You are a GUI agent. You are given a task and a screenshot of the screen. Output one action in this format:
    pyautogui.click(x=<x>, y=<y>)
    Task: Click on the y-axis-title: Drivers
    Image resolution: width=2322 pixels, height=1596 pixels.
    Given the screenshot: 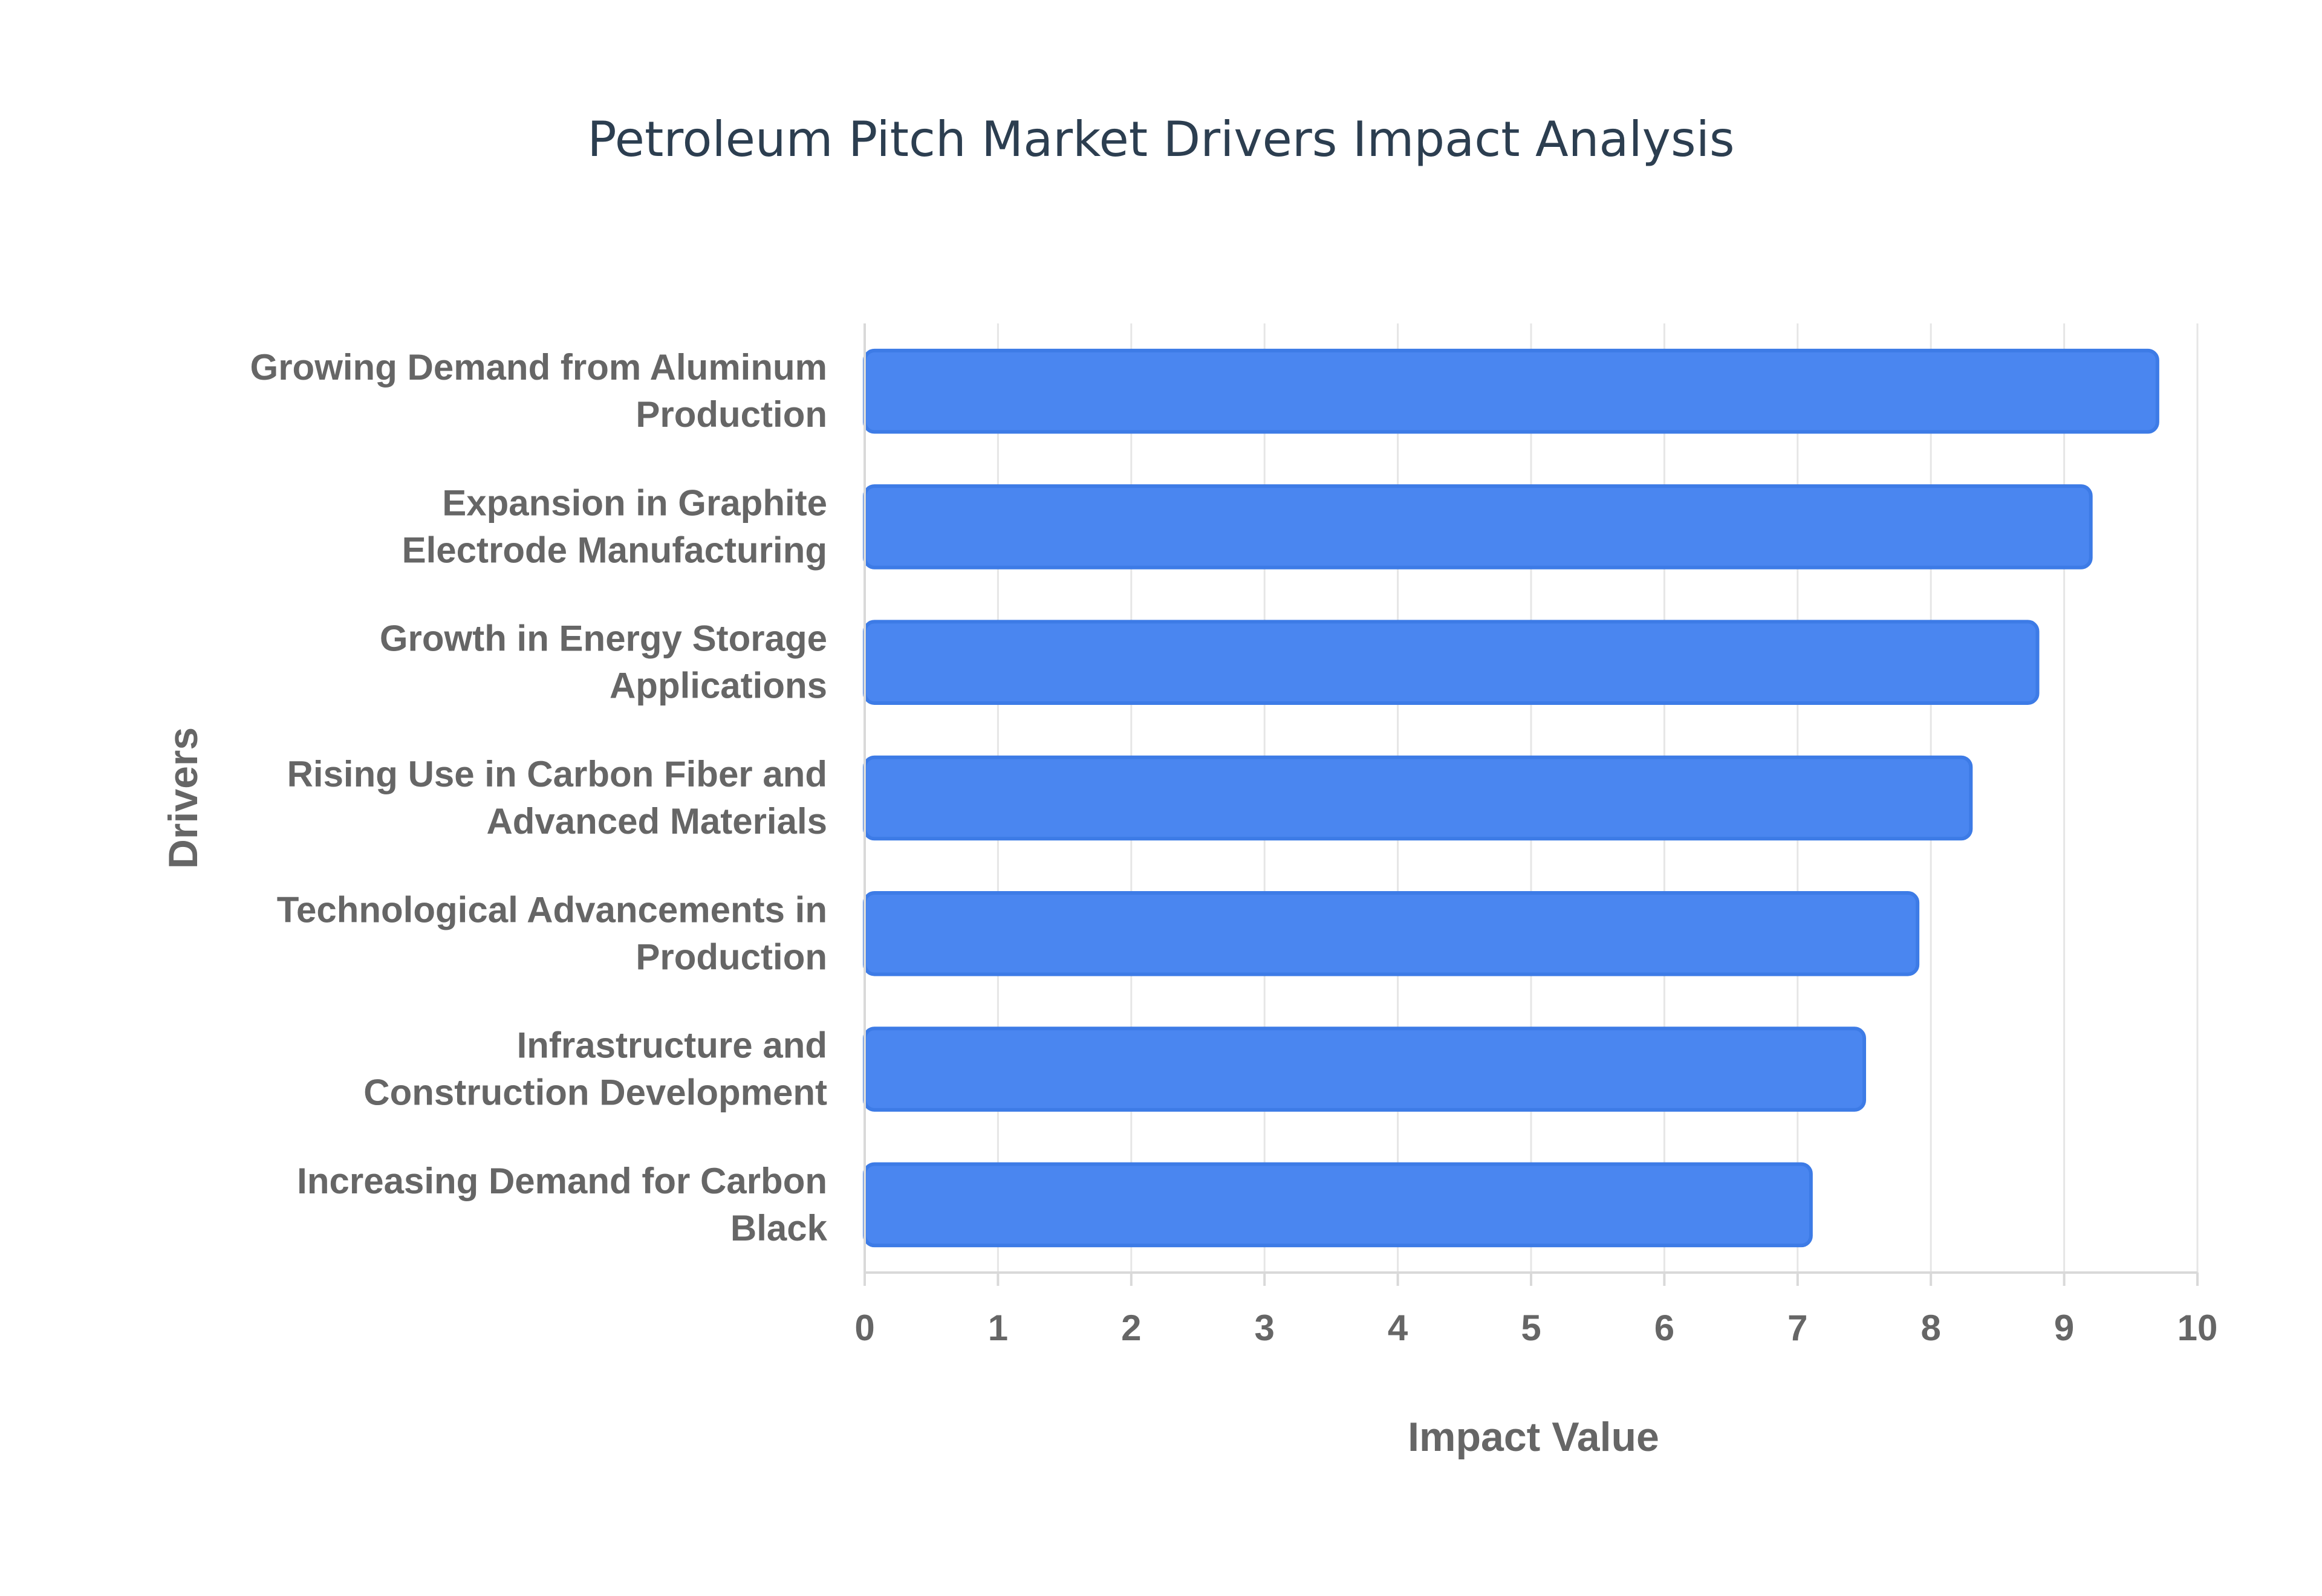 What is the action you would take?
    pyautogui.click(x=183, y=798)
    